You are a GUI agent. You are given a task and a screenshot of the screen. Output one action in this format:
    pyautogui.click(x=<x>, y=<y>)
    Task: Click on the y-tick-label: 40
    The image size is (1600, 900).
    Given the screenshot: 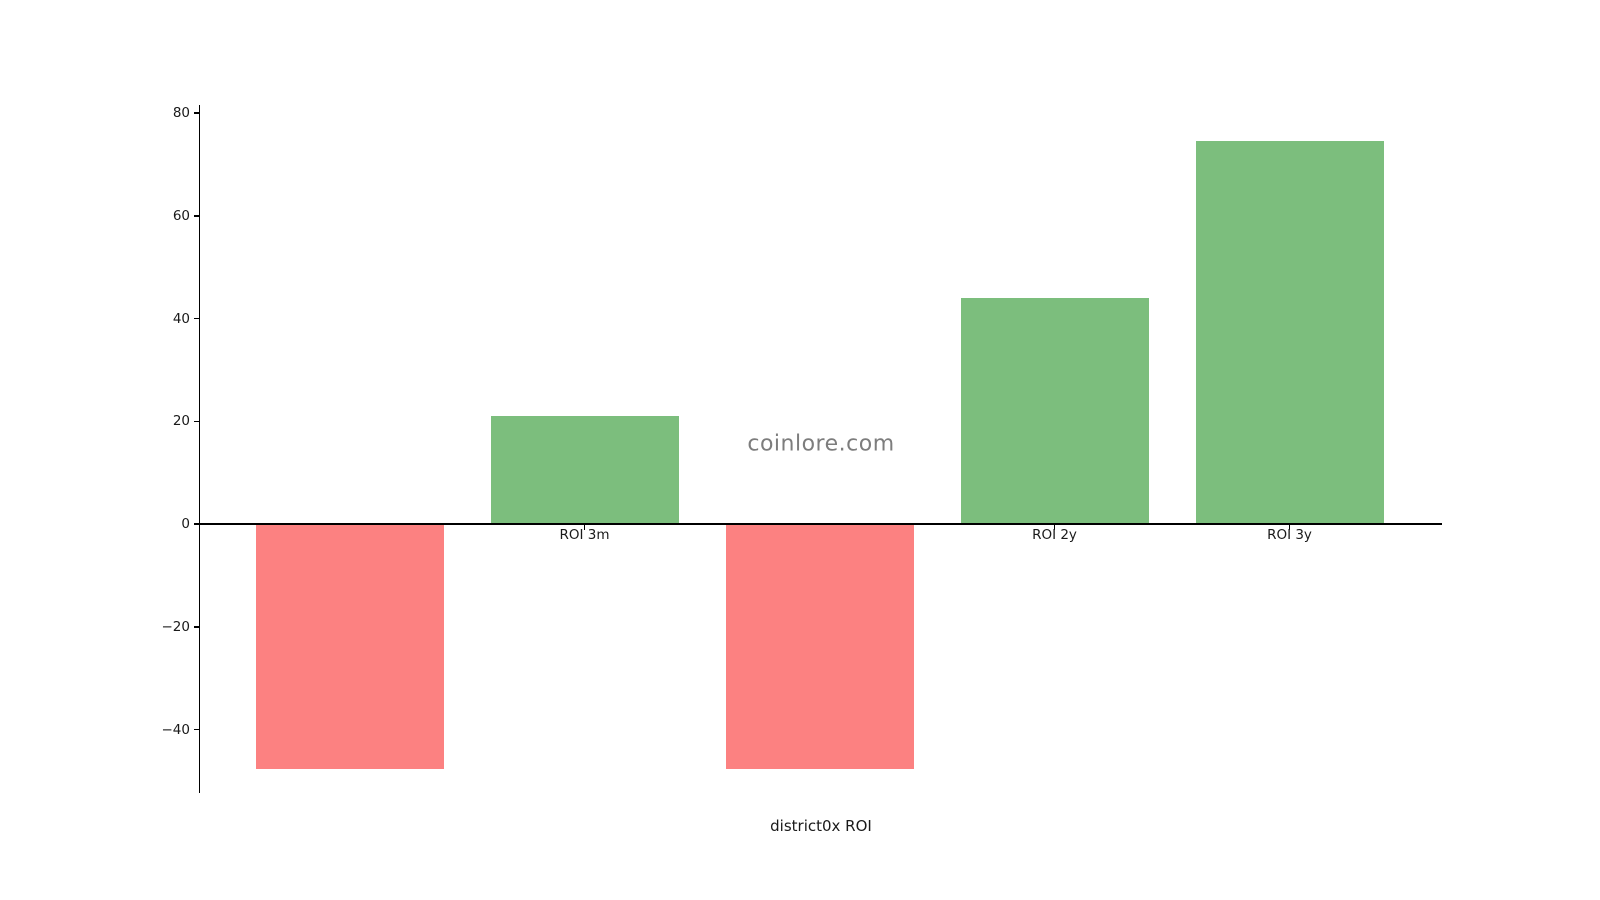 What is the action you would take?
    pyautogui.click(x=181, y=318)
    